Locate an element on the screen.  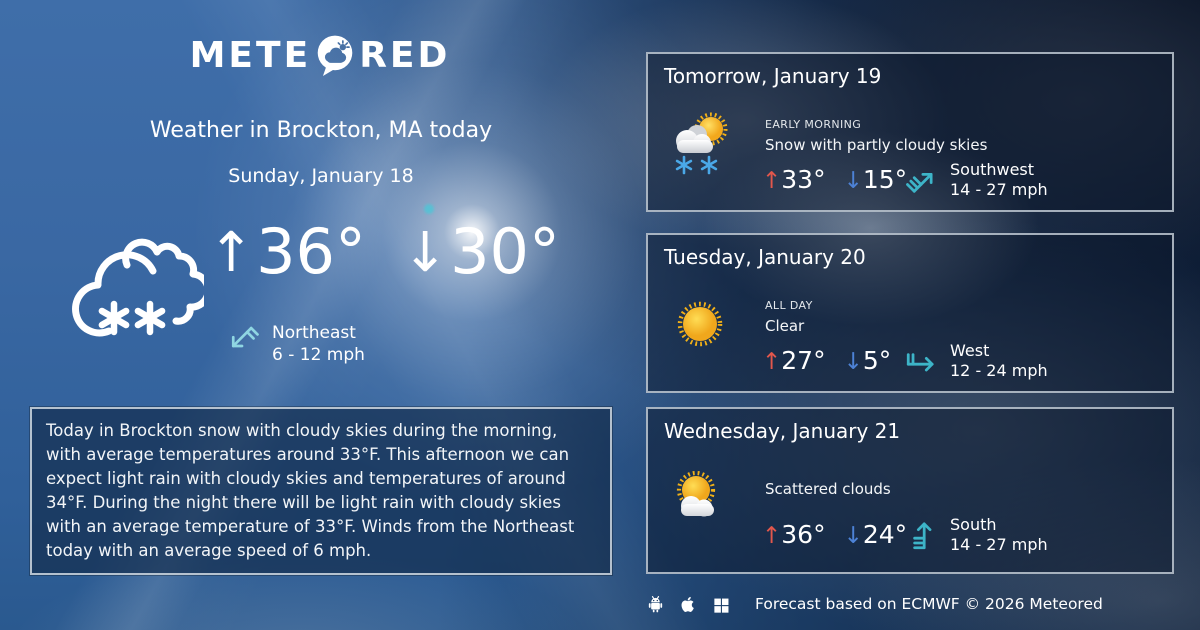
today-high-value: 36° is located at coordinates (311, 251).